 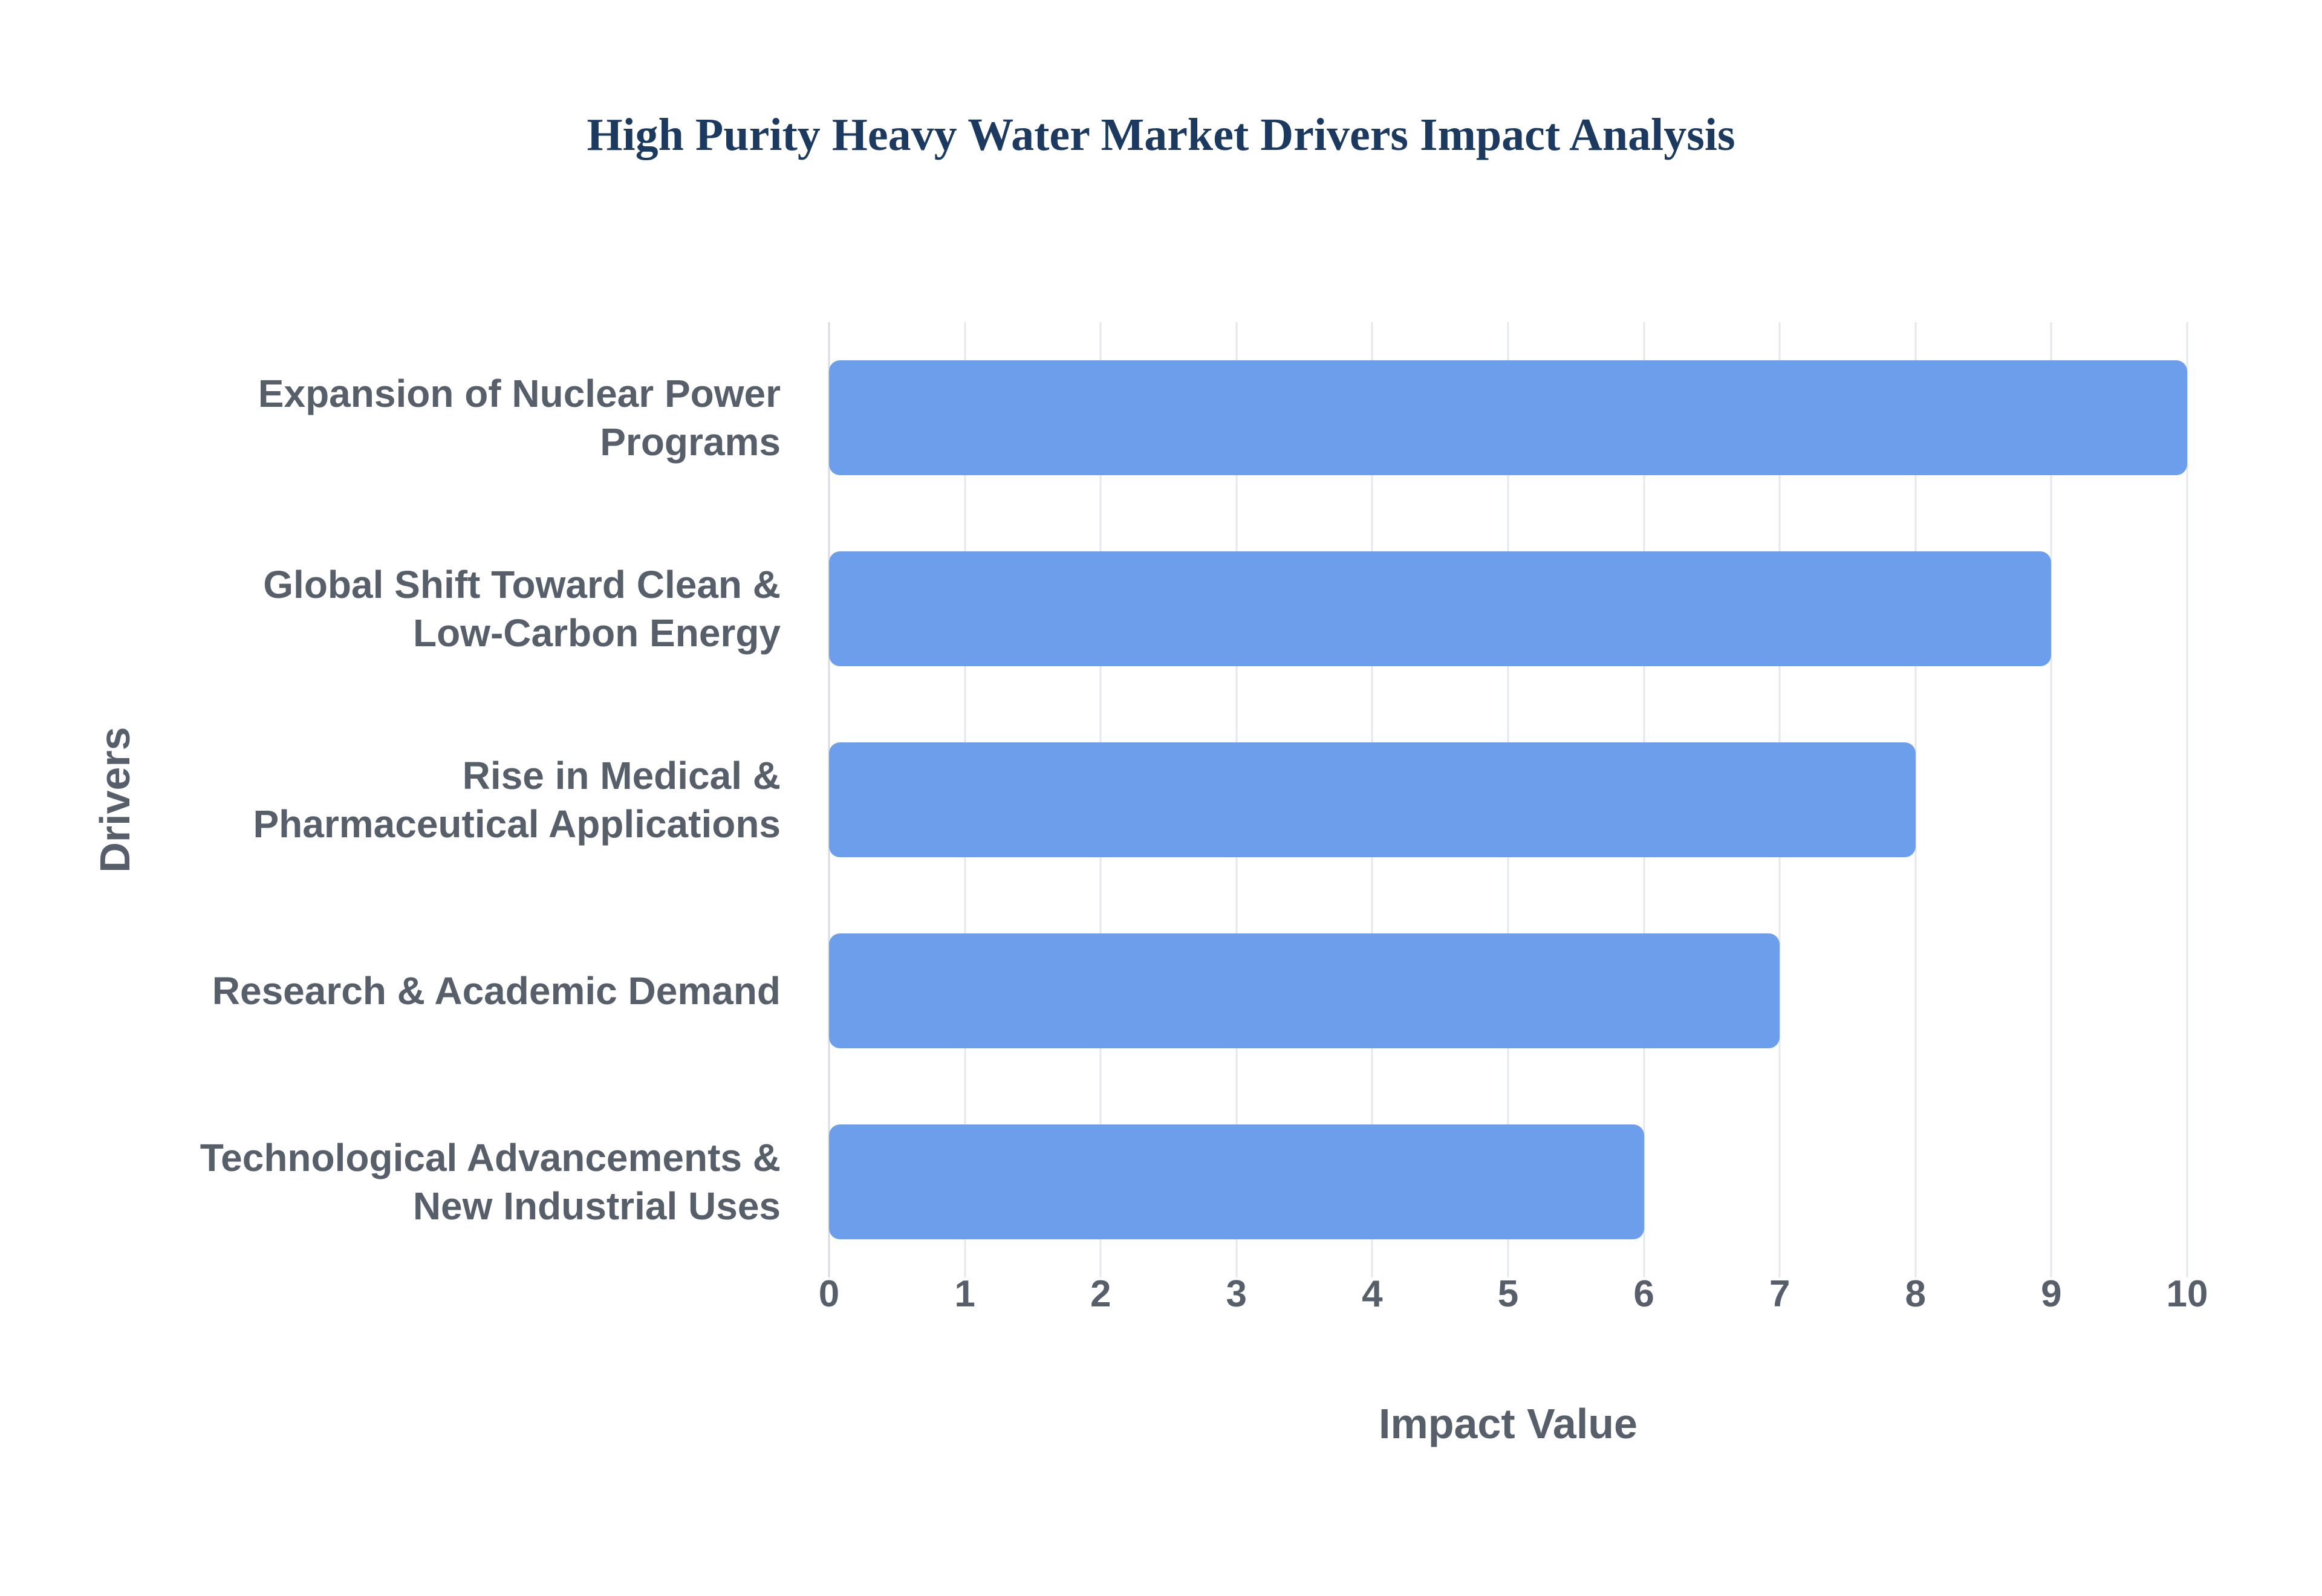 What do you see at coordinates (1236, 1294) in the screenshot?
I see `x-tick-label: 3` at bounding box center [1236, 1294].